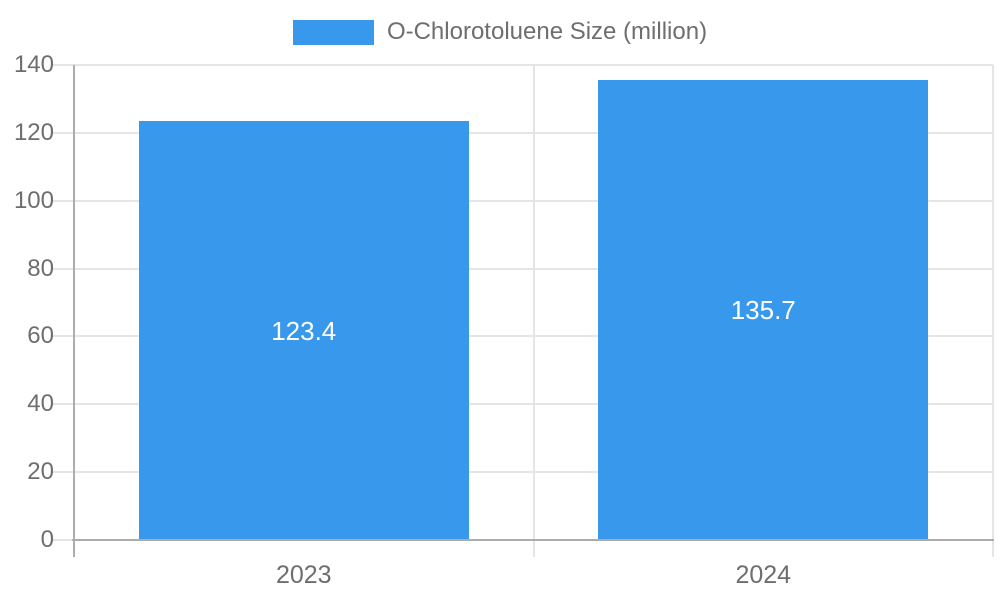  I want to click on y-tick-label: 20, so click(40, 472).